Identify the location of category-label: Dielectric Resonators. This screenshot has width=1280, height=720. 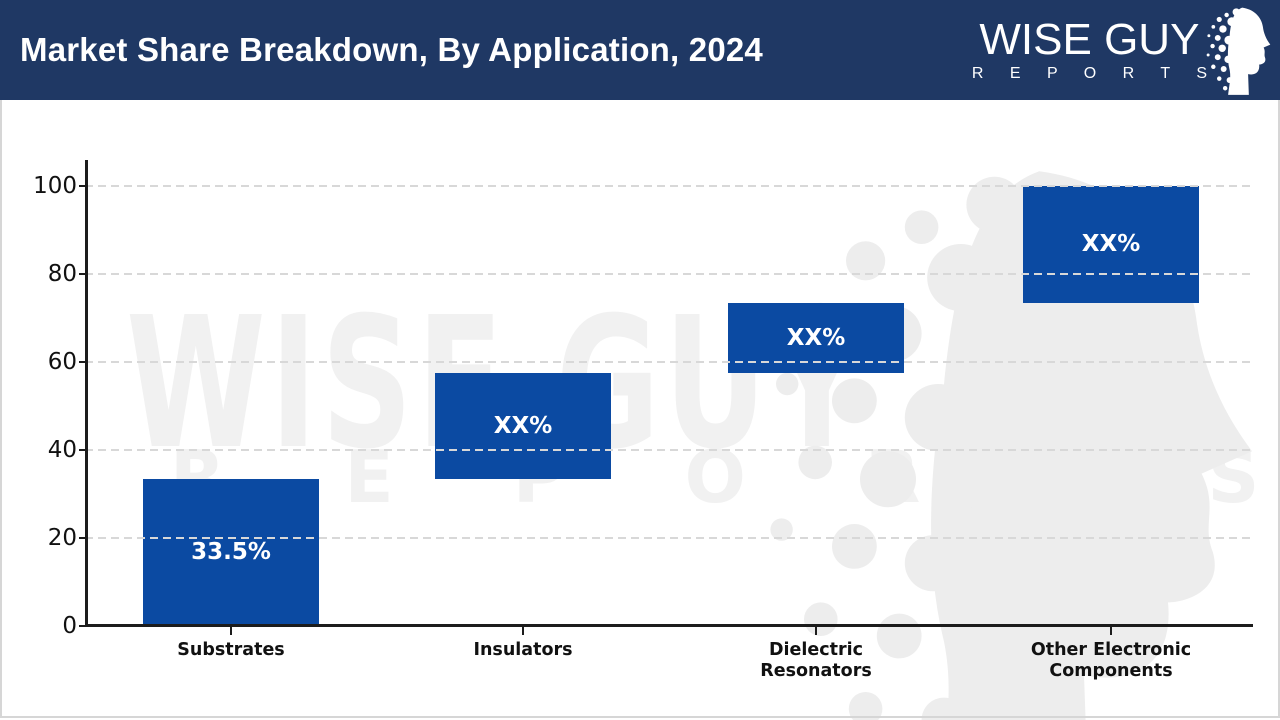
(816, 661).